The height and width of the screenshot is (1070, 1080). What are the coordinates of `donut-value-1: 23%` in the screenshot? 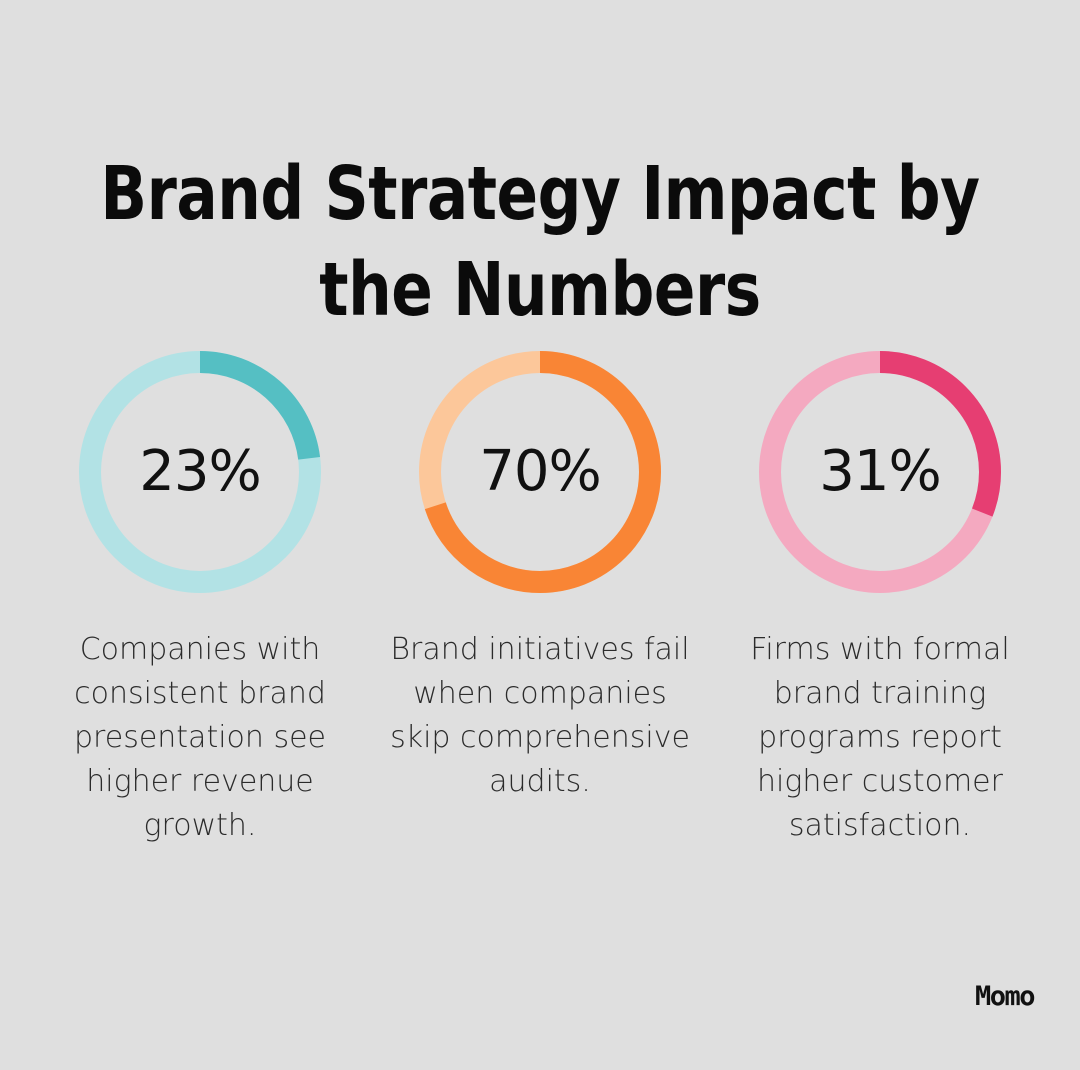 It's located at (200, 471).